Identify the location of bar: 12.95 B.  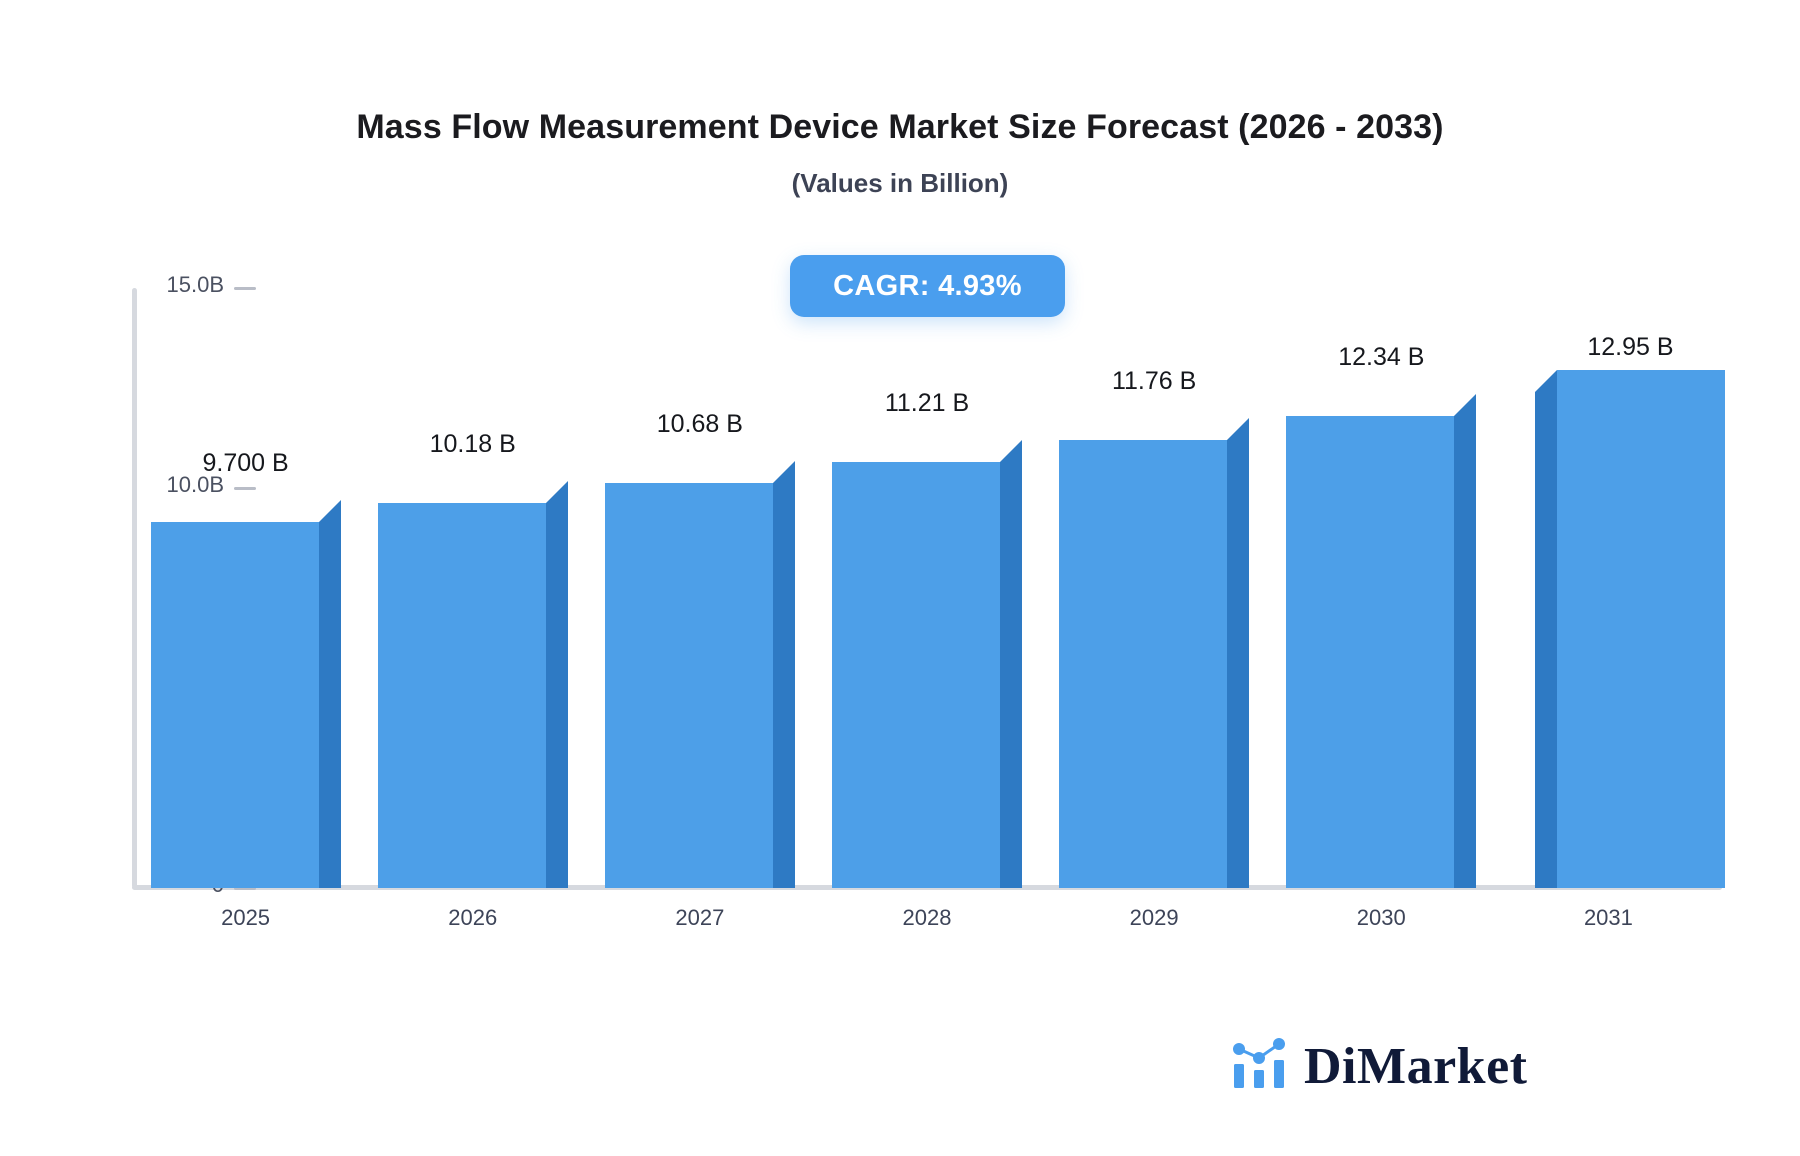
(1630, 588).